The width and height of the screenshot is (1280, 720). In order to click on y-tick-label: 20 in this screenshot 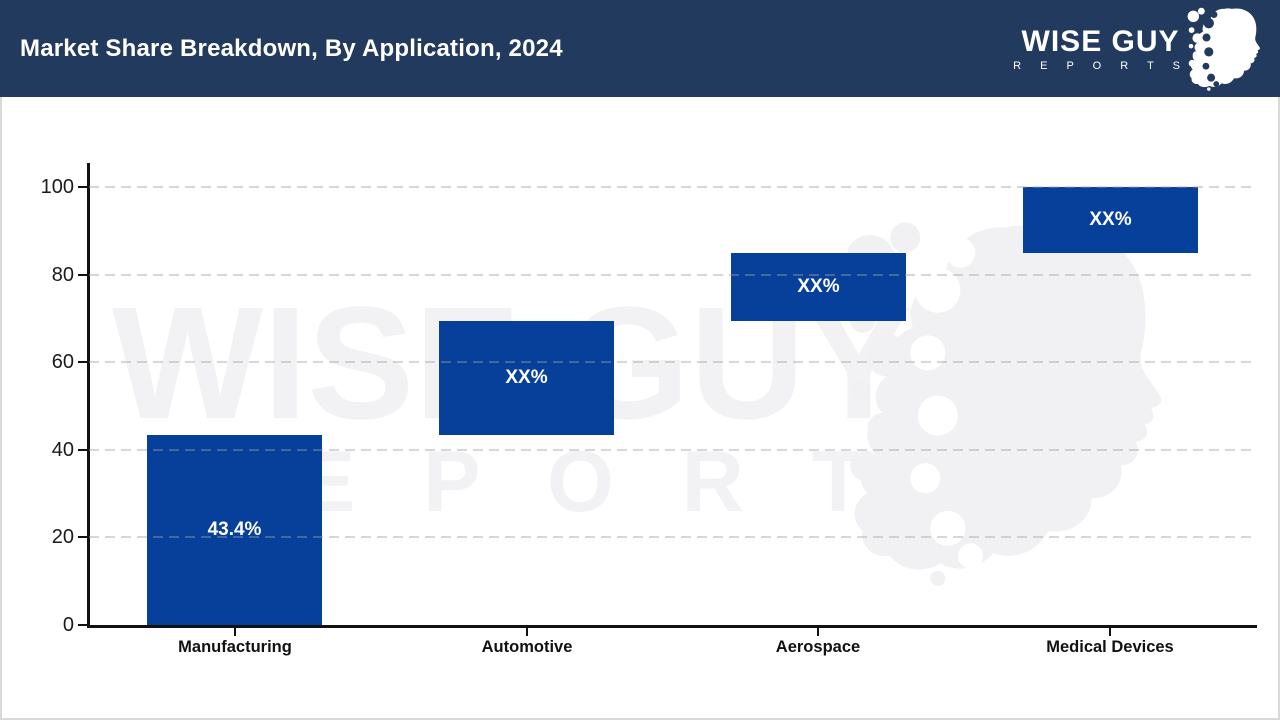, I will do `click(62, 537)`.